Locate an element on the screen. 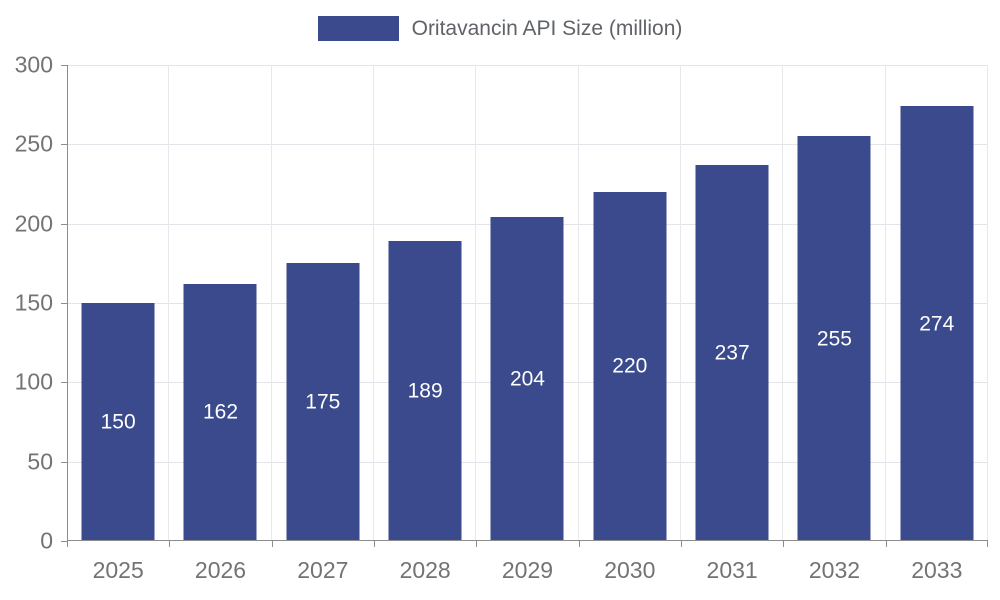  x-axis-tick-label: 2027 is located at coordinates (323, 570).